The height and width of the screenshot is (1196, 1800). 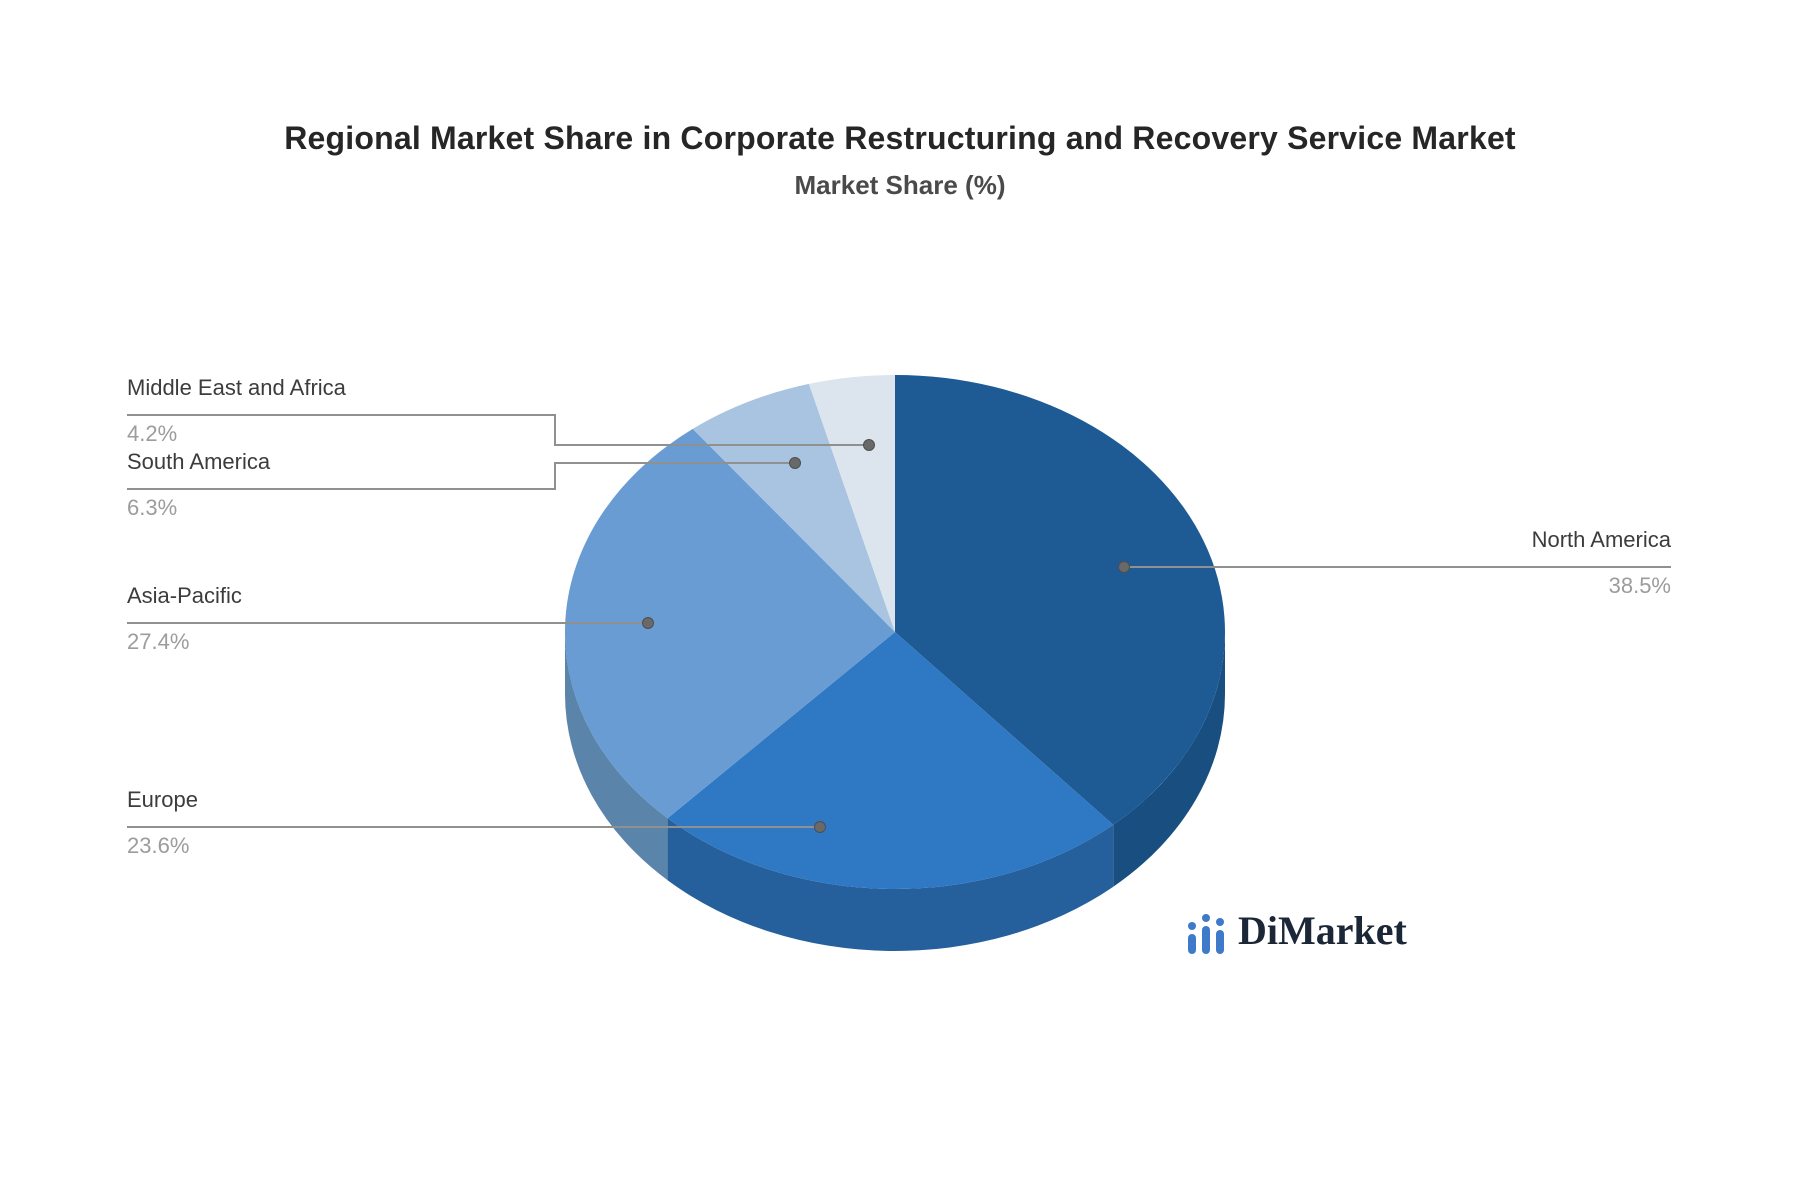 I want to click on callout-dot-north-america, so click(x=1124, y=567).